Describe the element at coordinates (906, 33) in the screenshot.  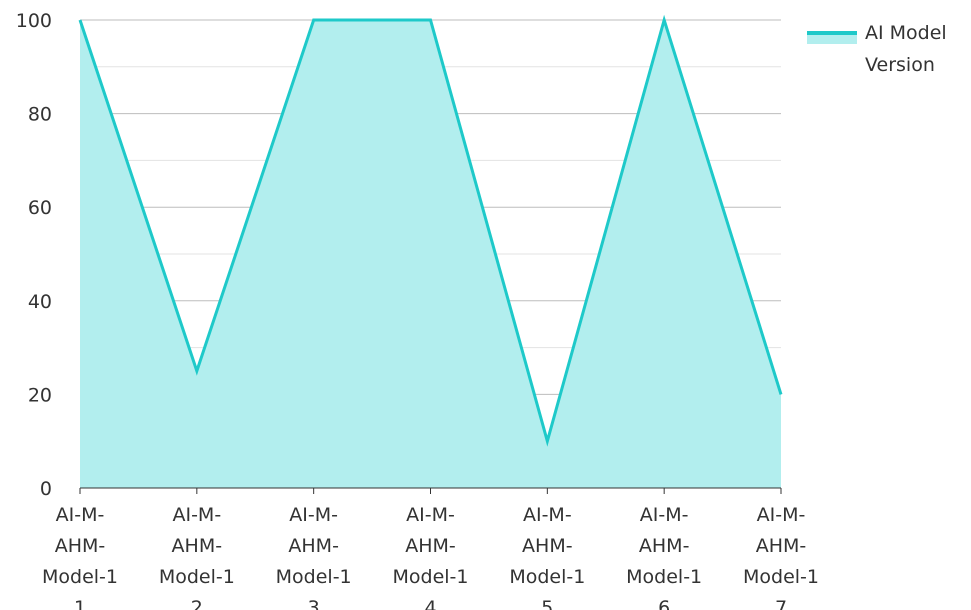
I see `legend-label-line-1: AI Model` at that location.